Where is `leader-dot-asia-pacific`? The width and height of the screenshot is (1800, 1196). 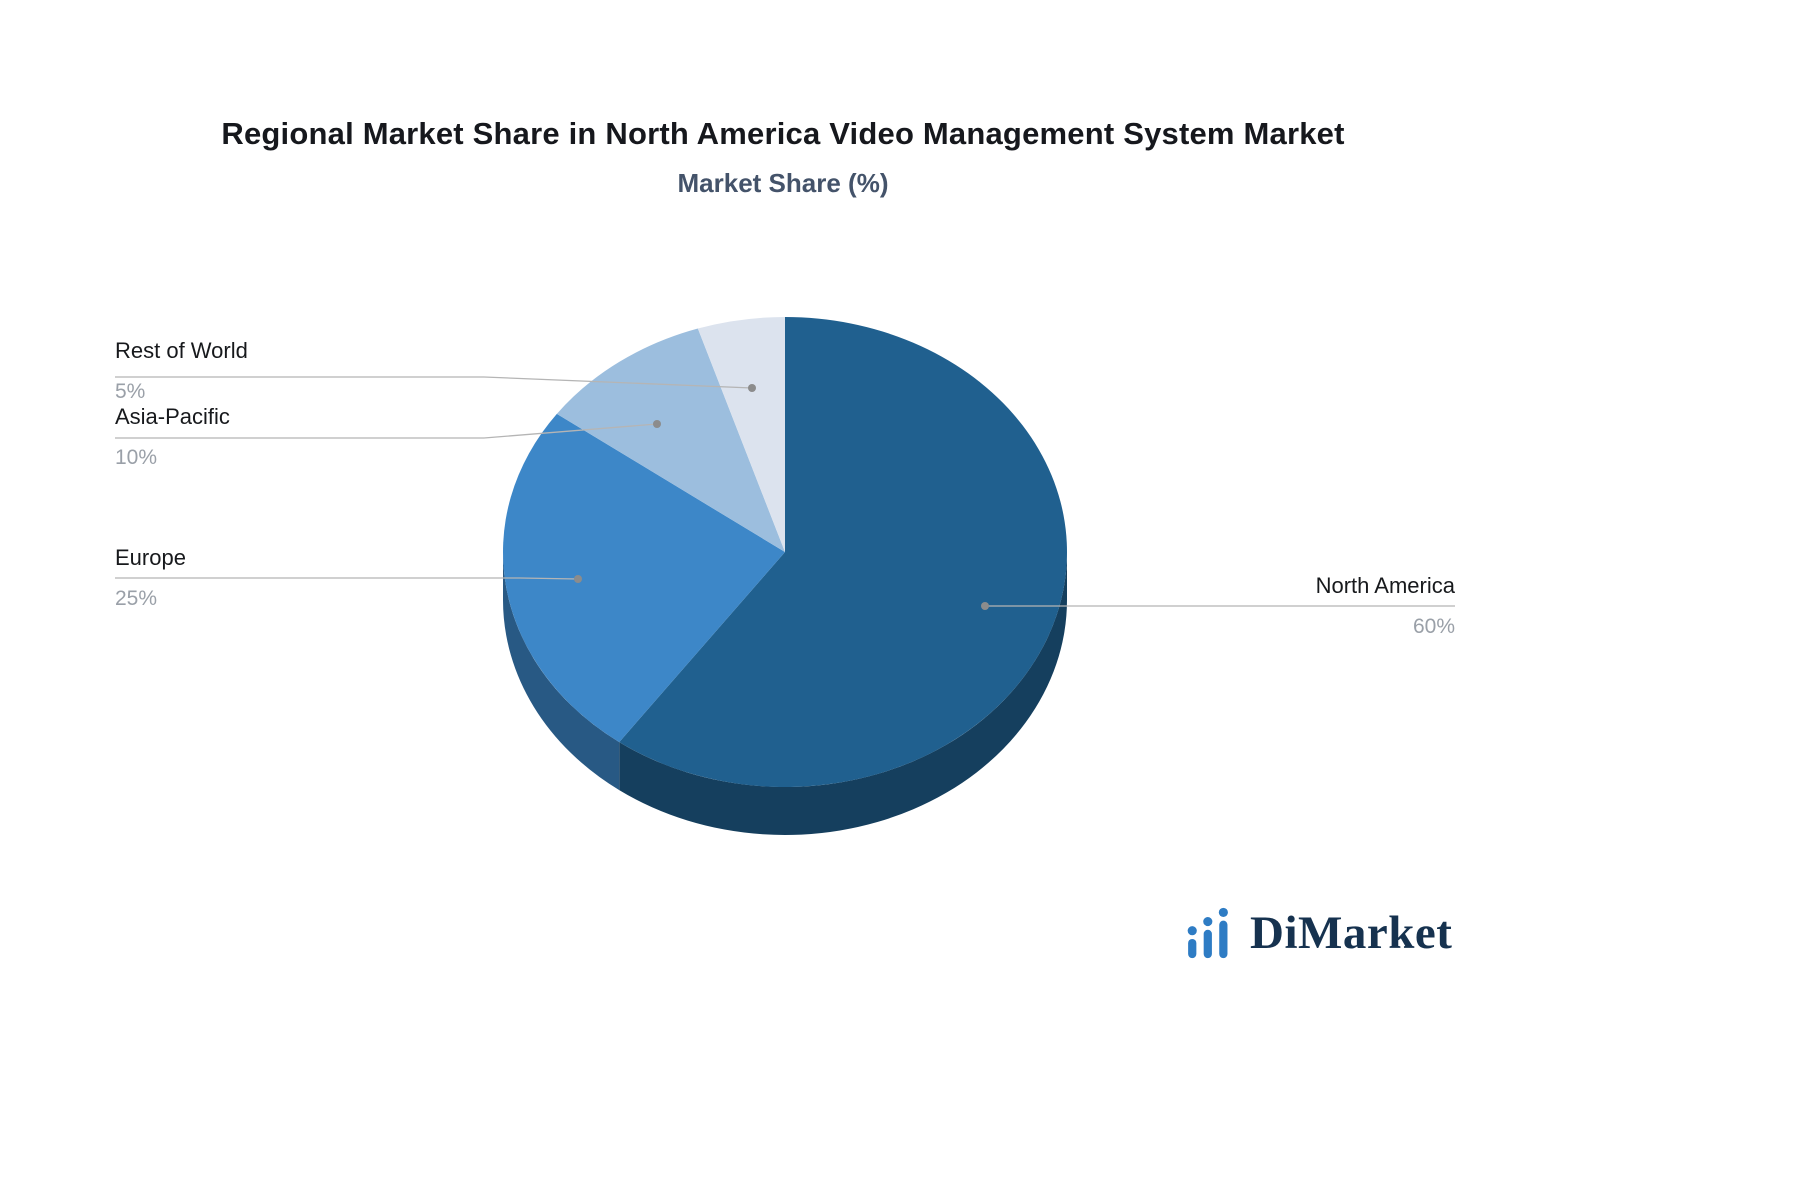 leader-dot-asia-pacific is located at coordinates (657, 424).